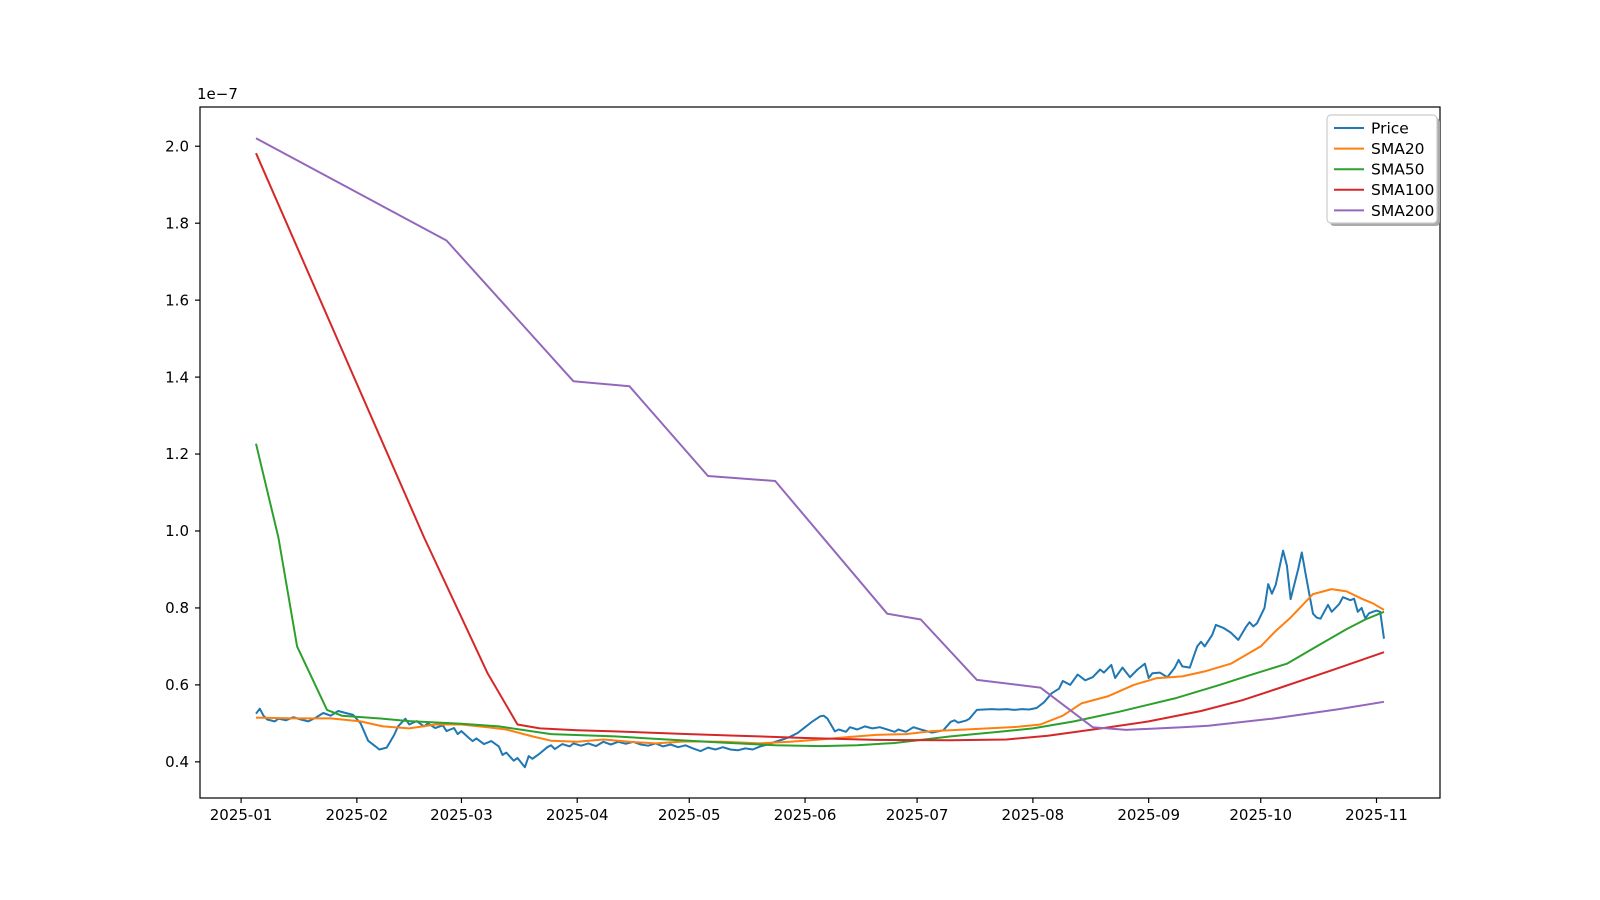 This screenshot has height=900, width=1600. Describe the element at coordinates (177, 762) in the screenshot. I see `y-tick-label: 0.4` at that location.